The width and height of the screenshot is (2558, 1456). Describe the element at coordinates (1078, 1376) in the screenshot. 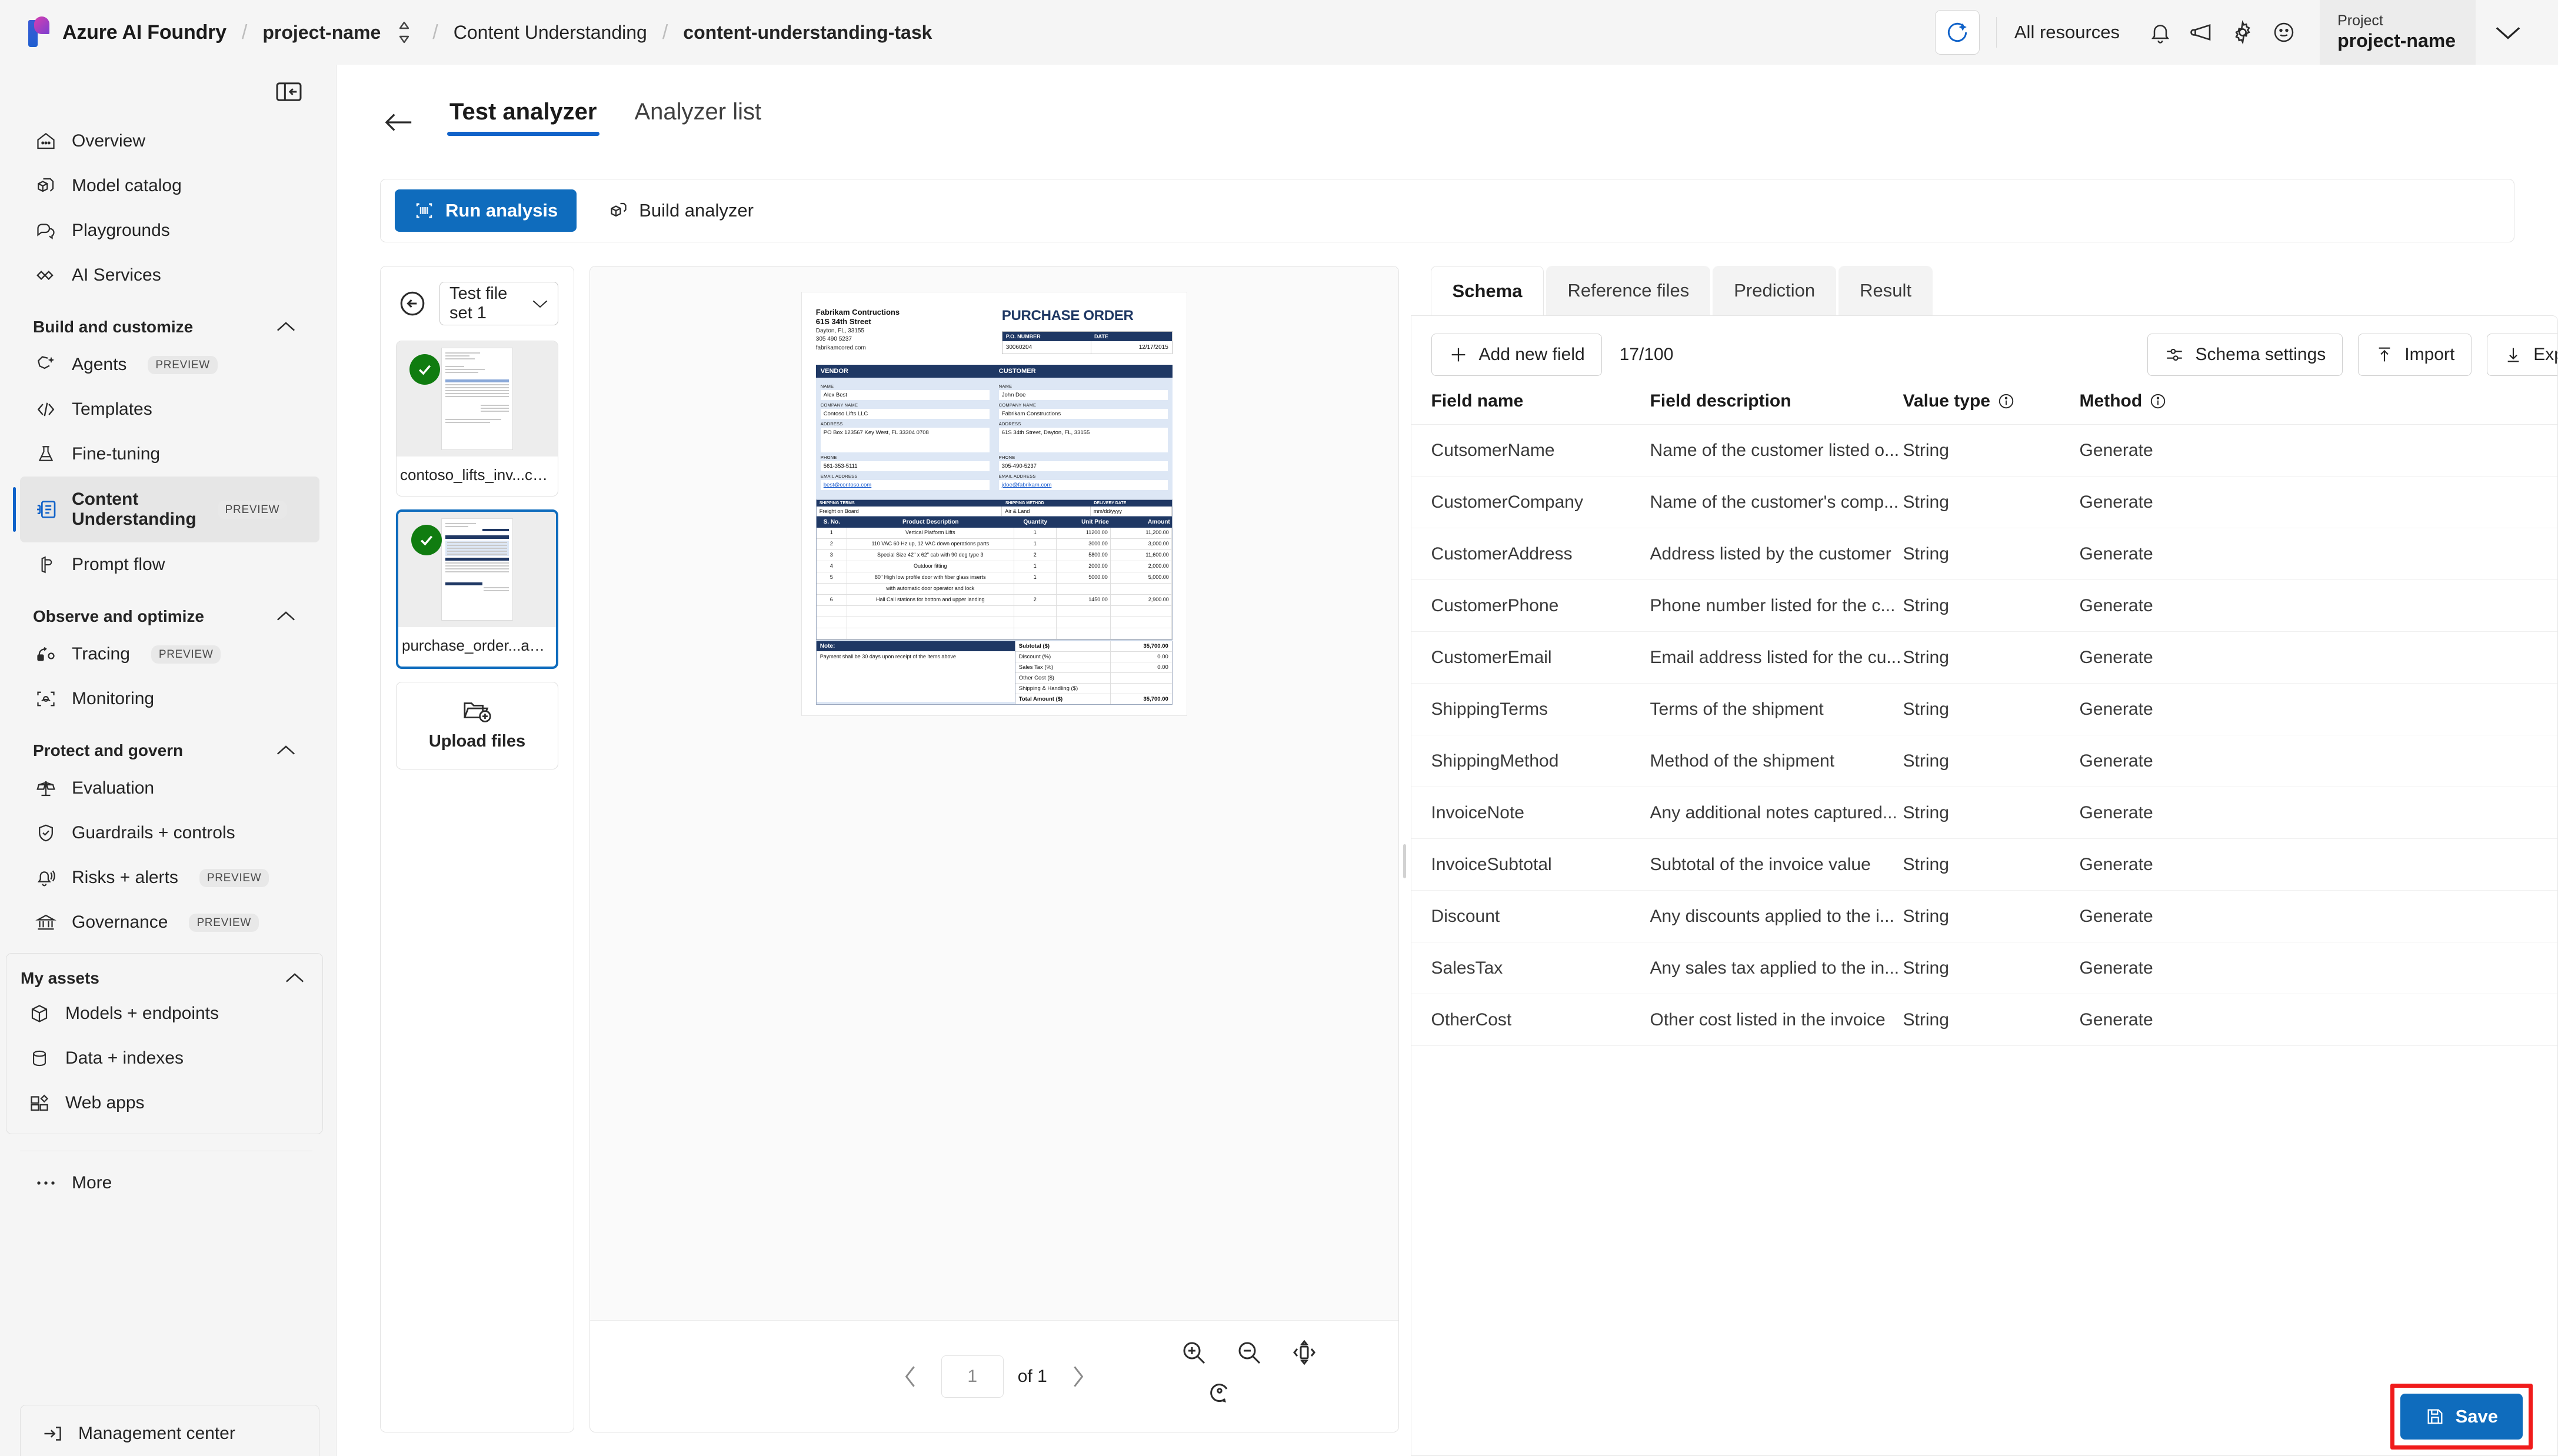

I see `next-page-icon` at that location.